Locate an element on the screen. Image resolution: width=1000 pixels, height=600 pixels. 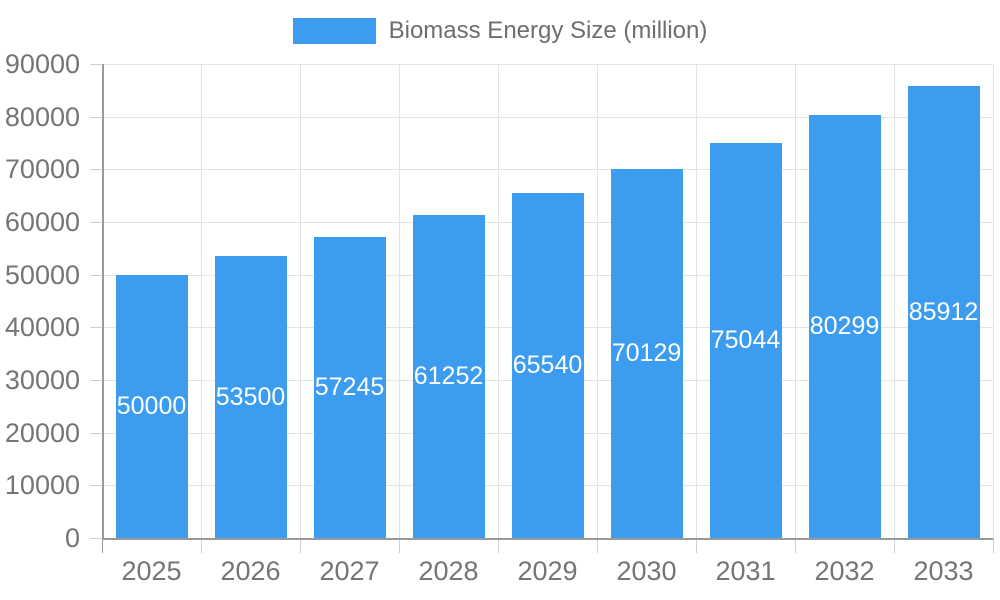
x-tick-label: 2030 is located at coordinates (646, 571).